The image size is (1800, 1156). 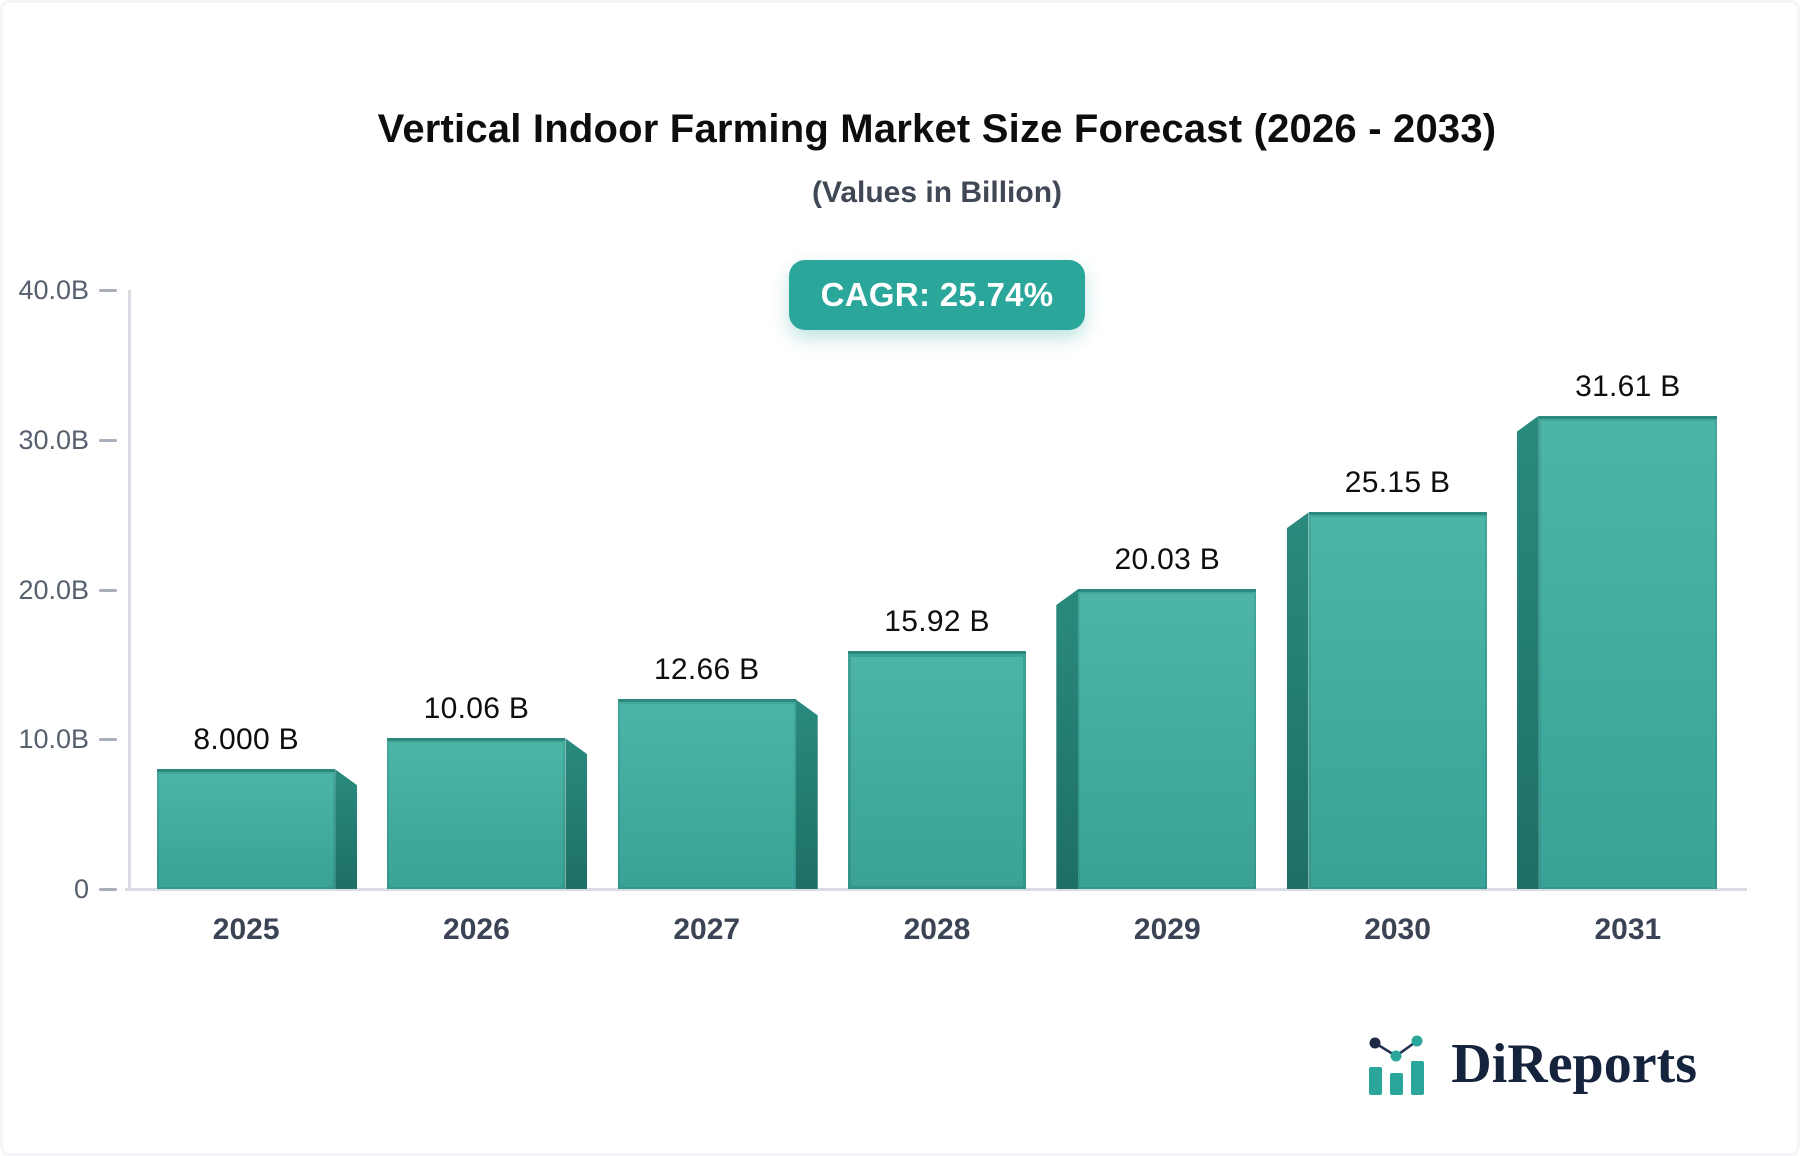 I want to click on bar-value-label: 15.92 B, so click(x=937, y=621).